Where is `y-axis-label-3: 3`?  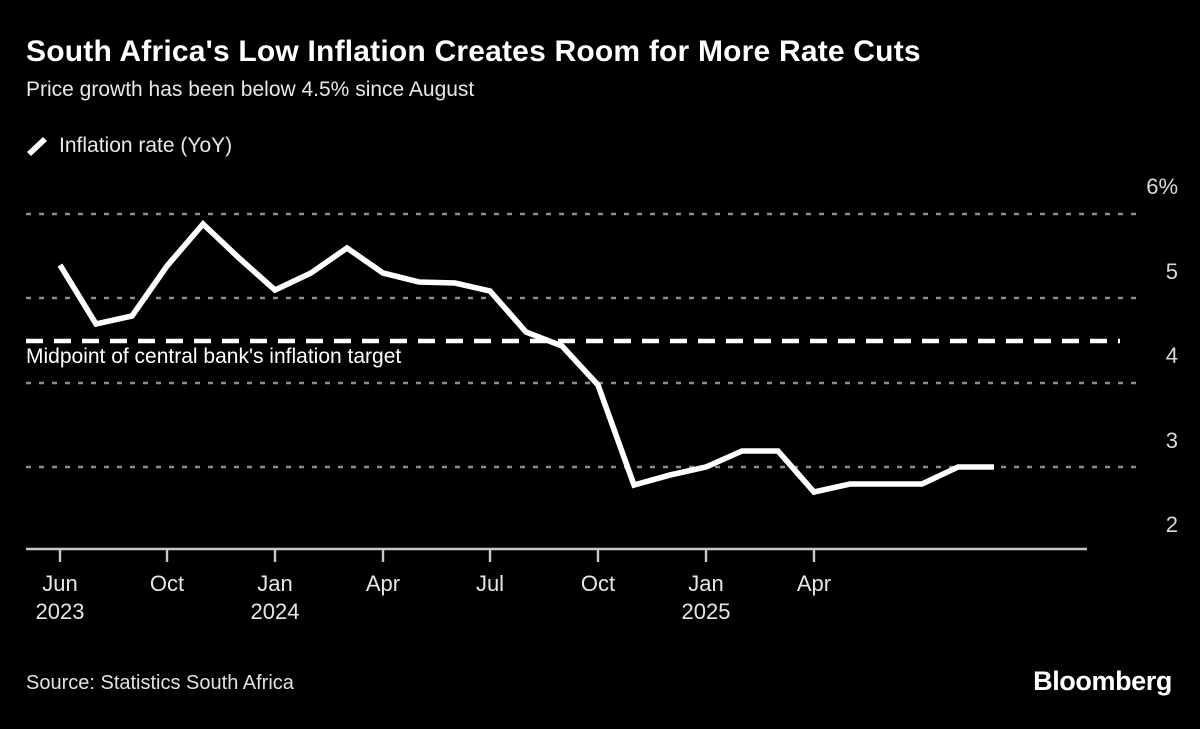
y-axis-label-3: 3 is located at coordinates (1171, 440).